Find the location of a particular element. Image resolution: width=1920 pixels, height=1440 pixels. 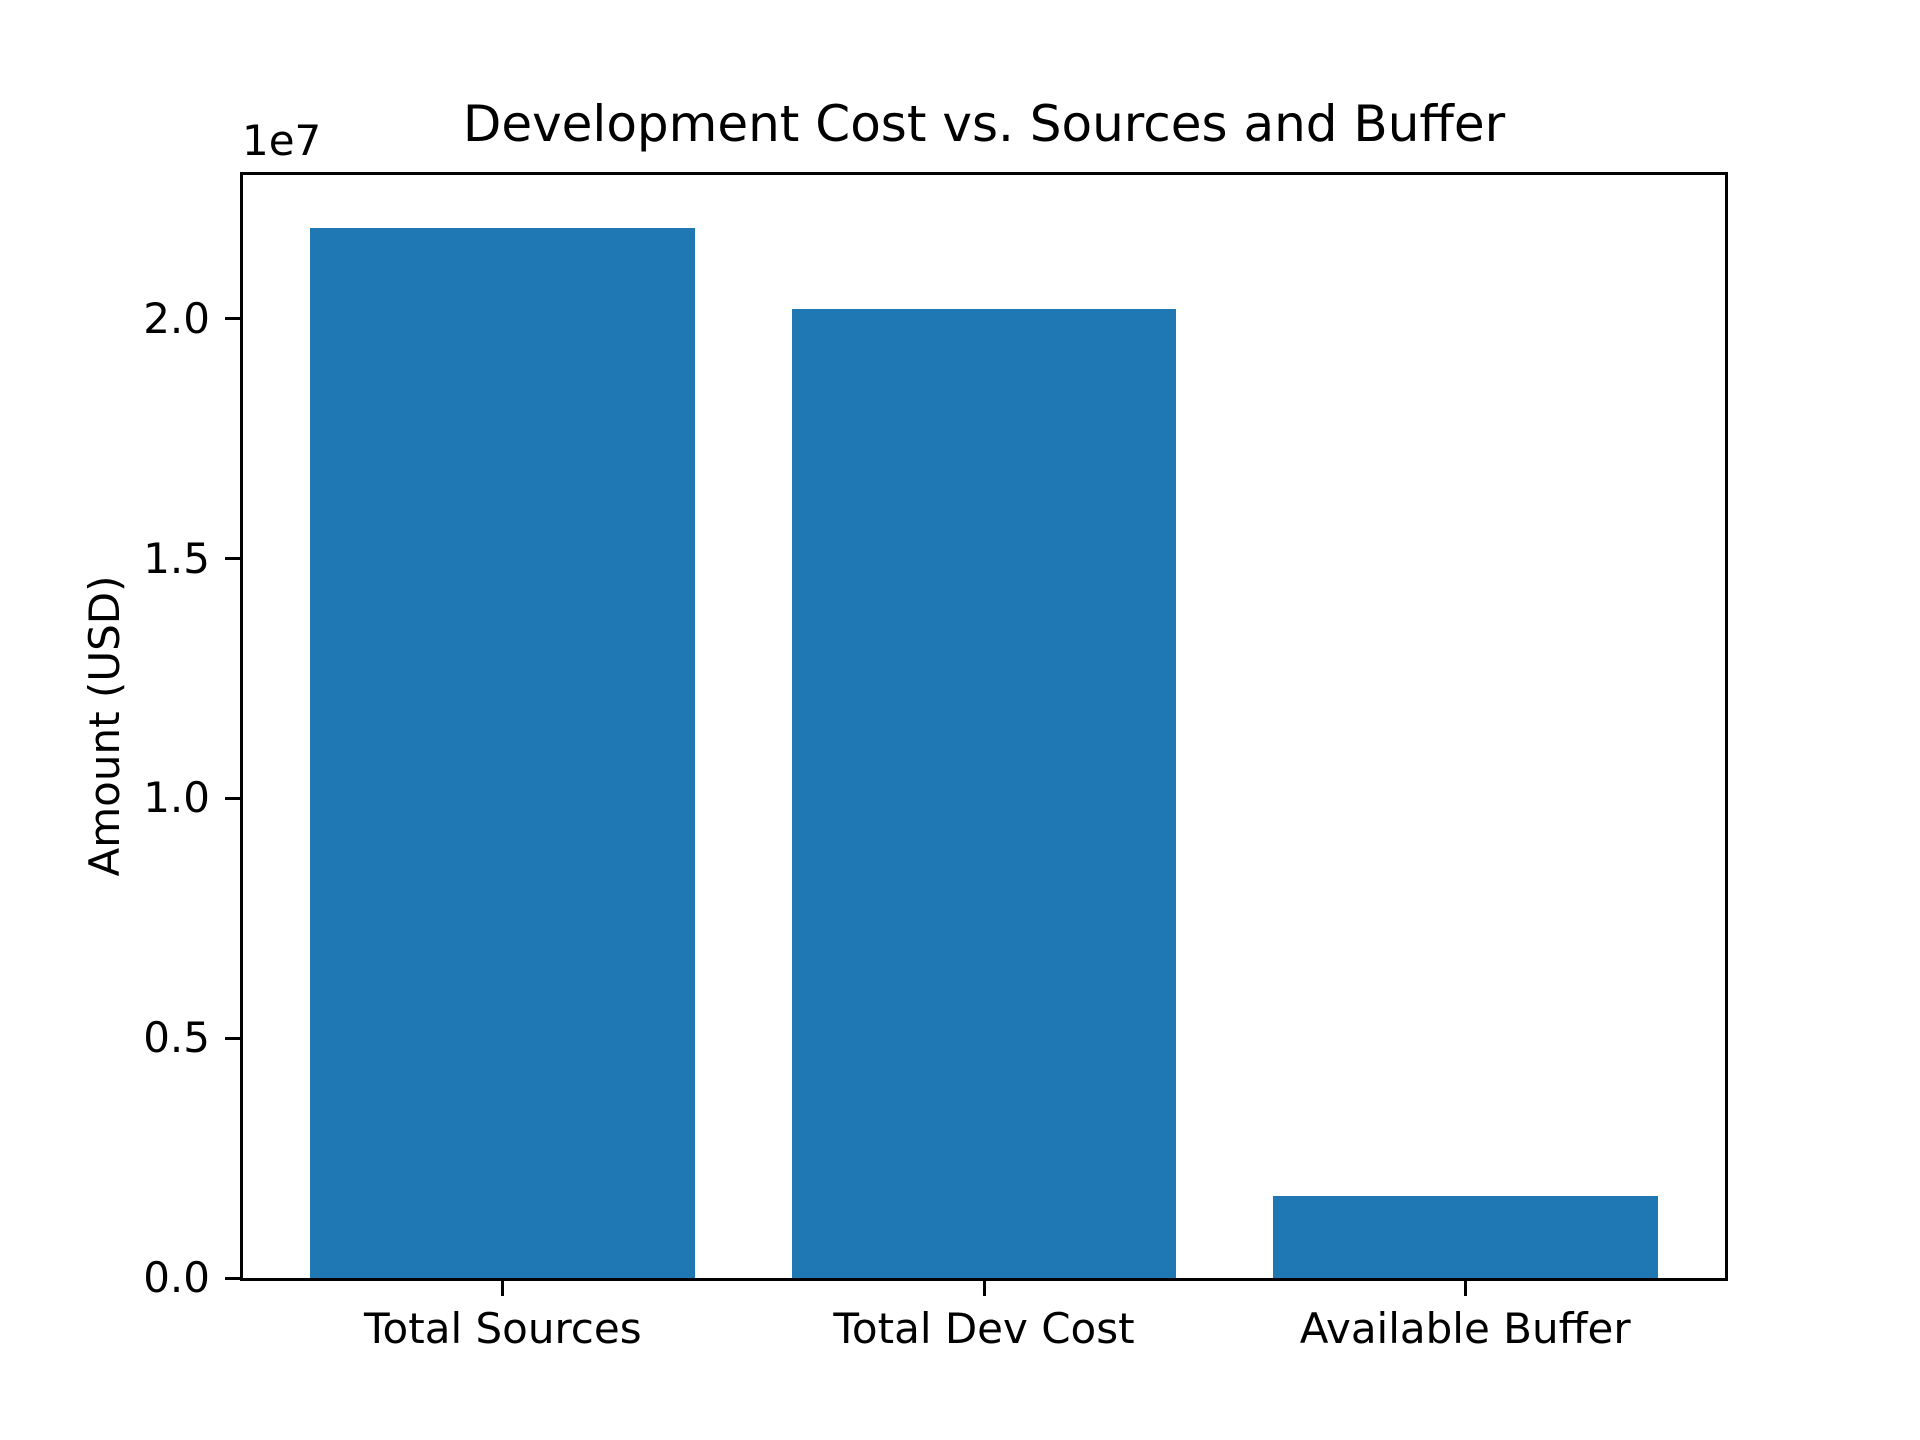

bar-available-buffer is located at coordinates (1465, 1237).